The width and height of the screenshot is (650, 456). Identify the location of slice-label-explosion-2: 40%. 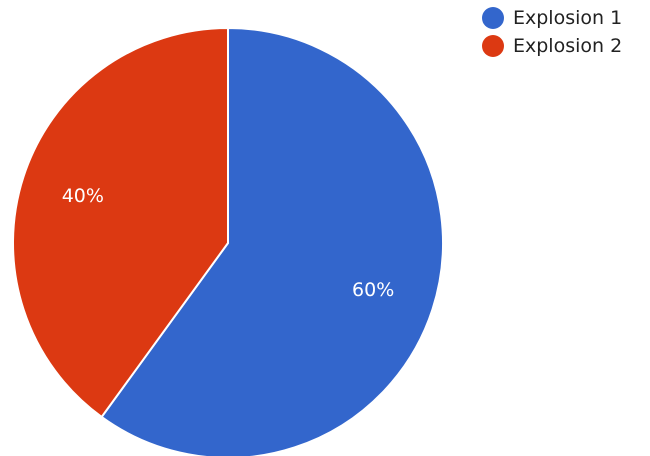
(83, 196).